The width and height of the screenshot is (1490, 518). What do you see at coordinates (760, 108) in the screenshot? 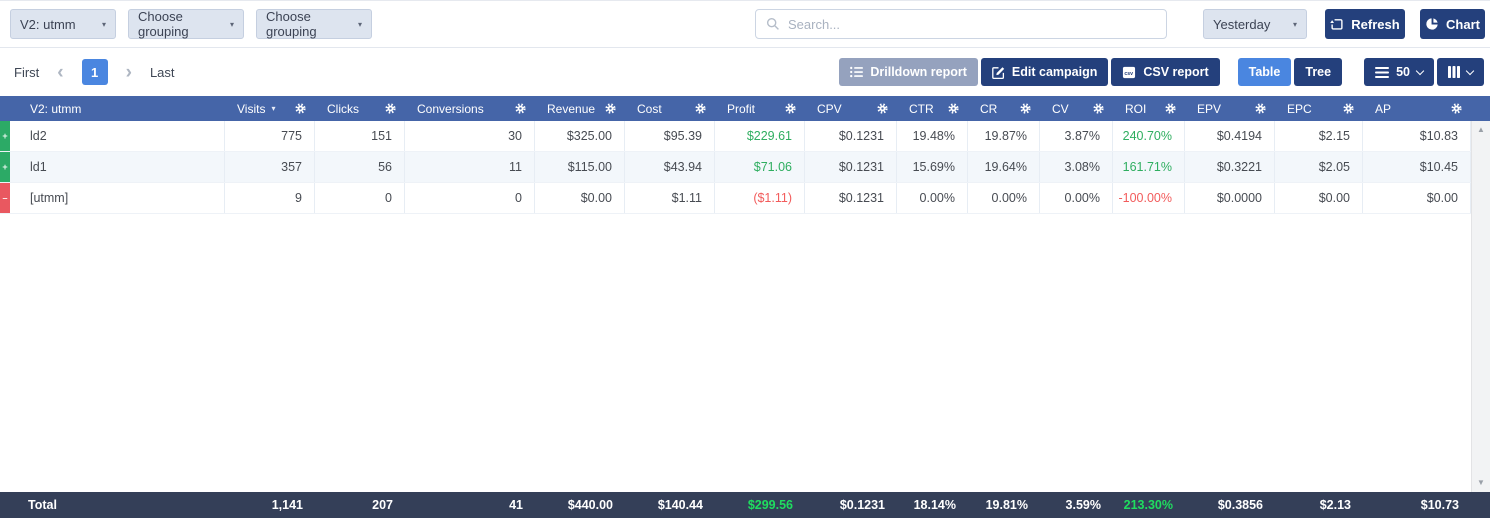
I see `header-profit: Profit` at bounding box center [760, 108].